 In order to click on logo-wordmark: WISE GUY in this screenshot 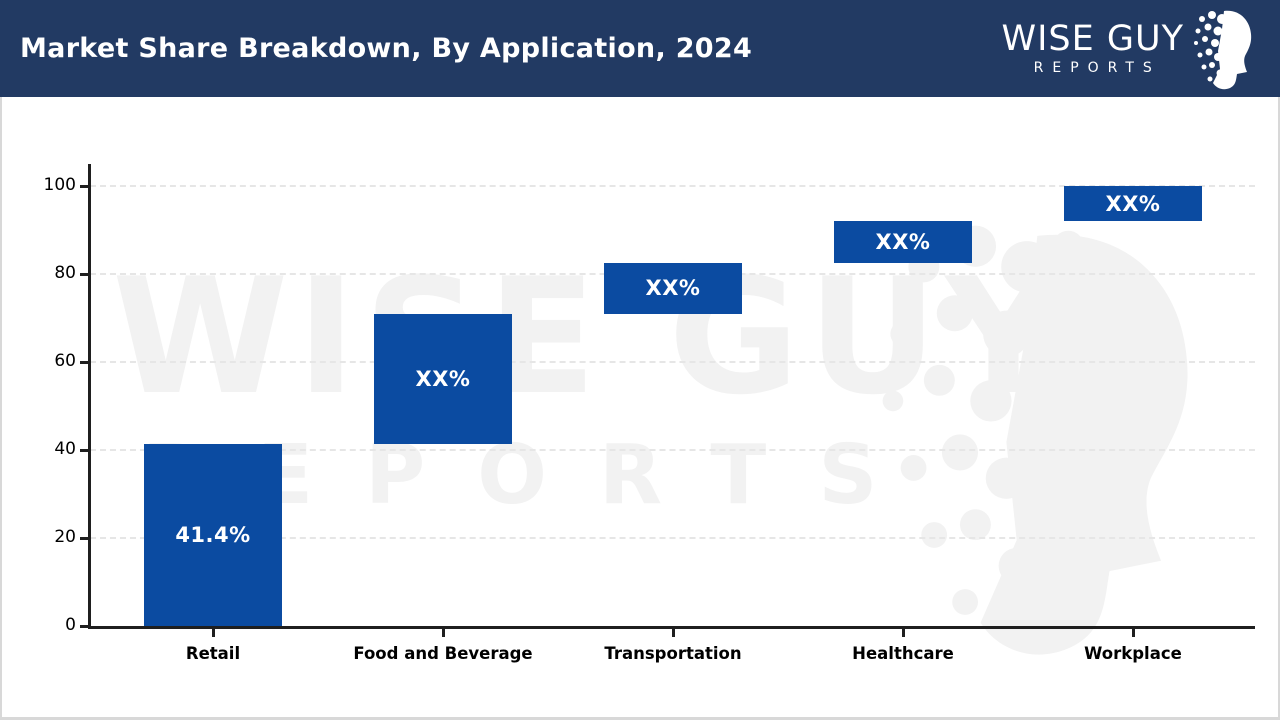, I will do `click(1092, 38)`.